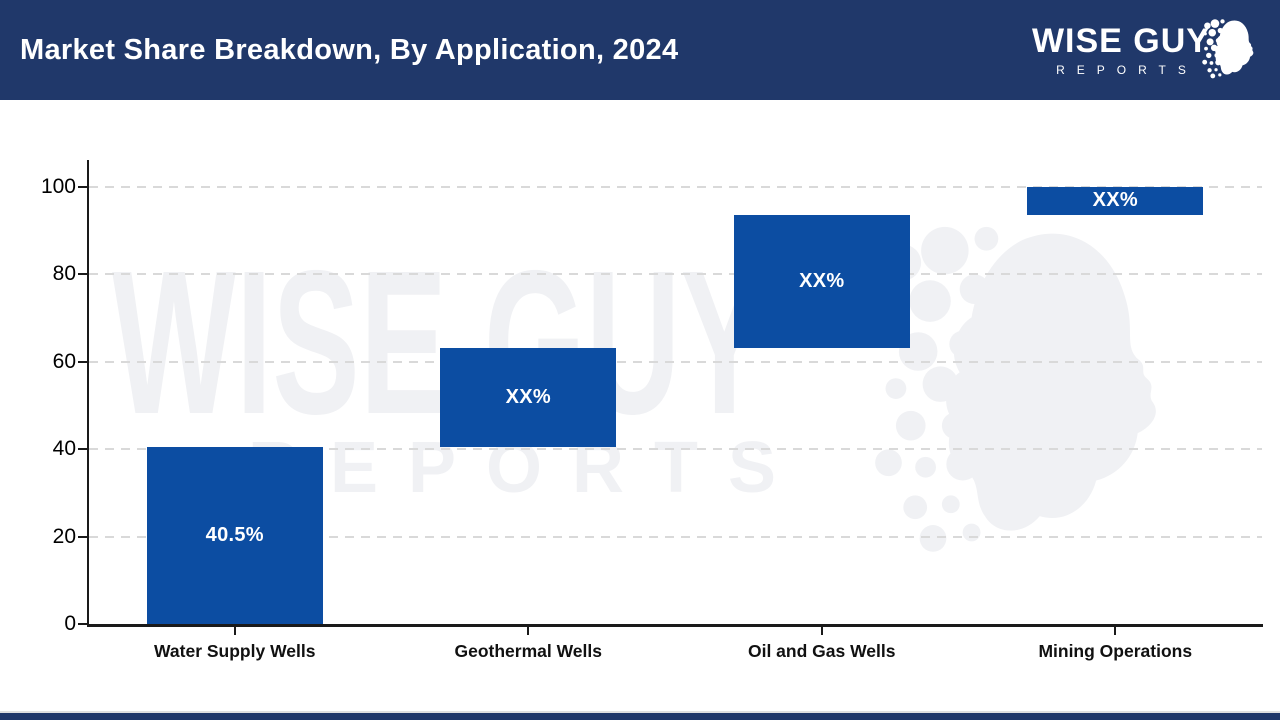  I want to click on y-tick-label: 40, so click(64, 448).